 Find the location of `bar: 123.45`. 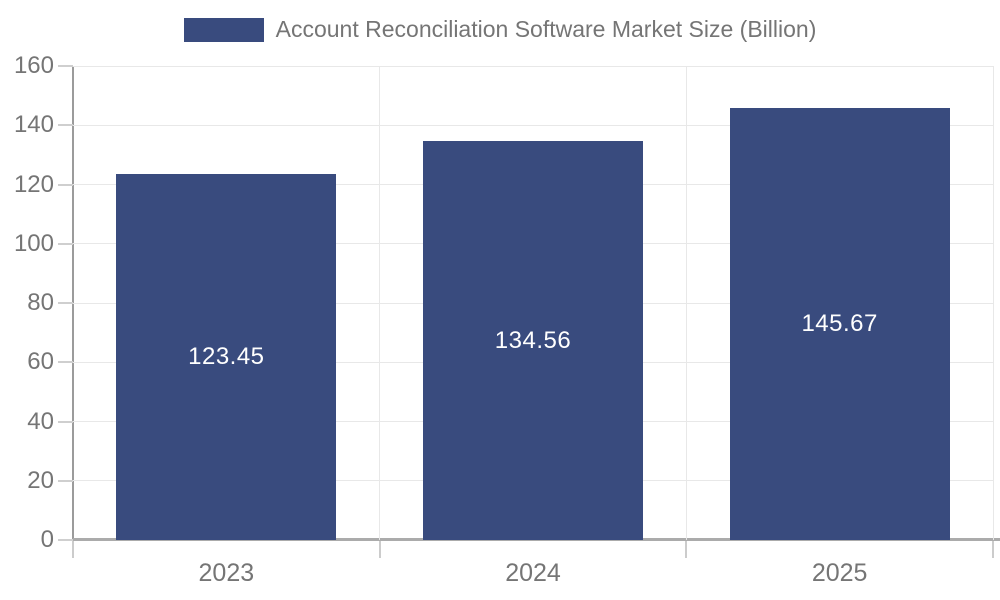

bar: 123.45 is located at coordinates (226, 357).